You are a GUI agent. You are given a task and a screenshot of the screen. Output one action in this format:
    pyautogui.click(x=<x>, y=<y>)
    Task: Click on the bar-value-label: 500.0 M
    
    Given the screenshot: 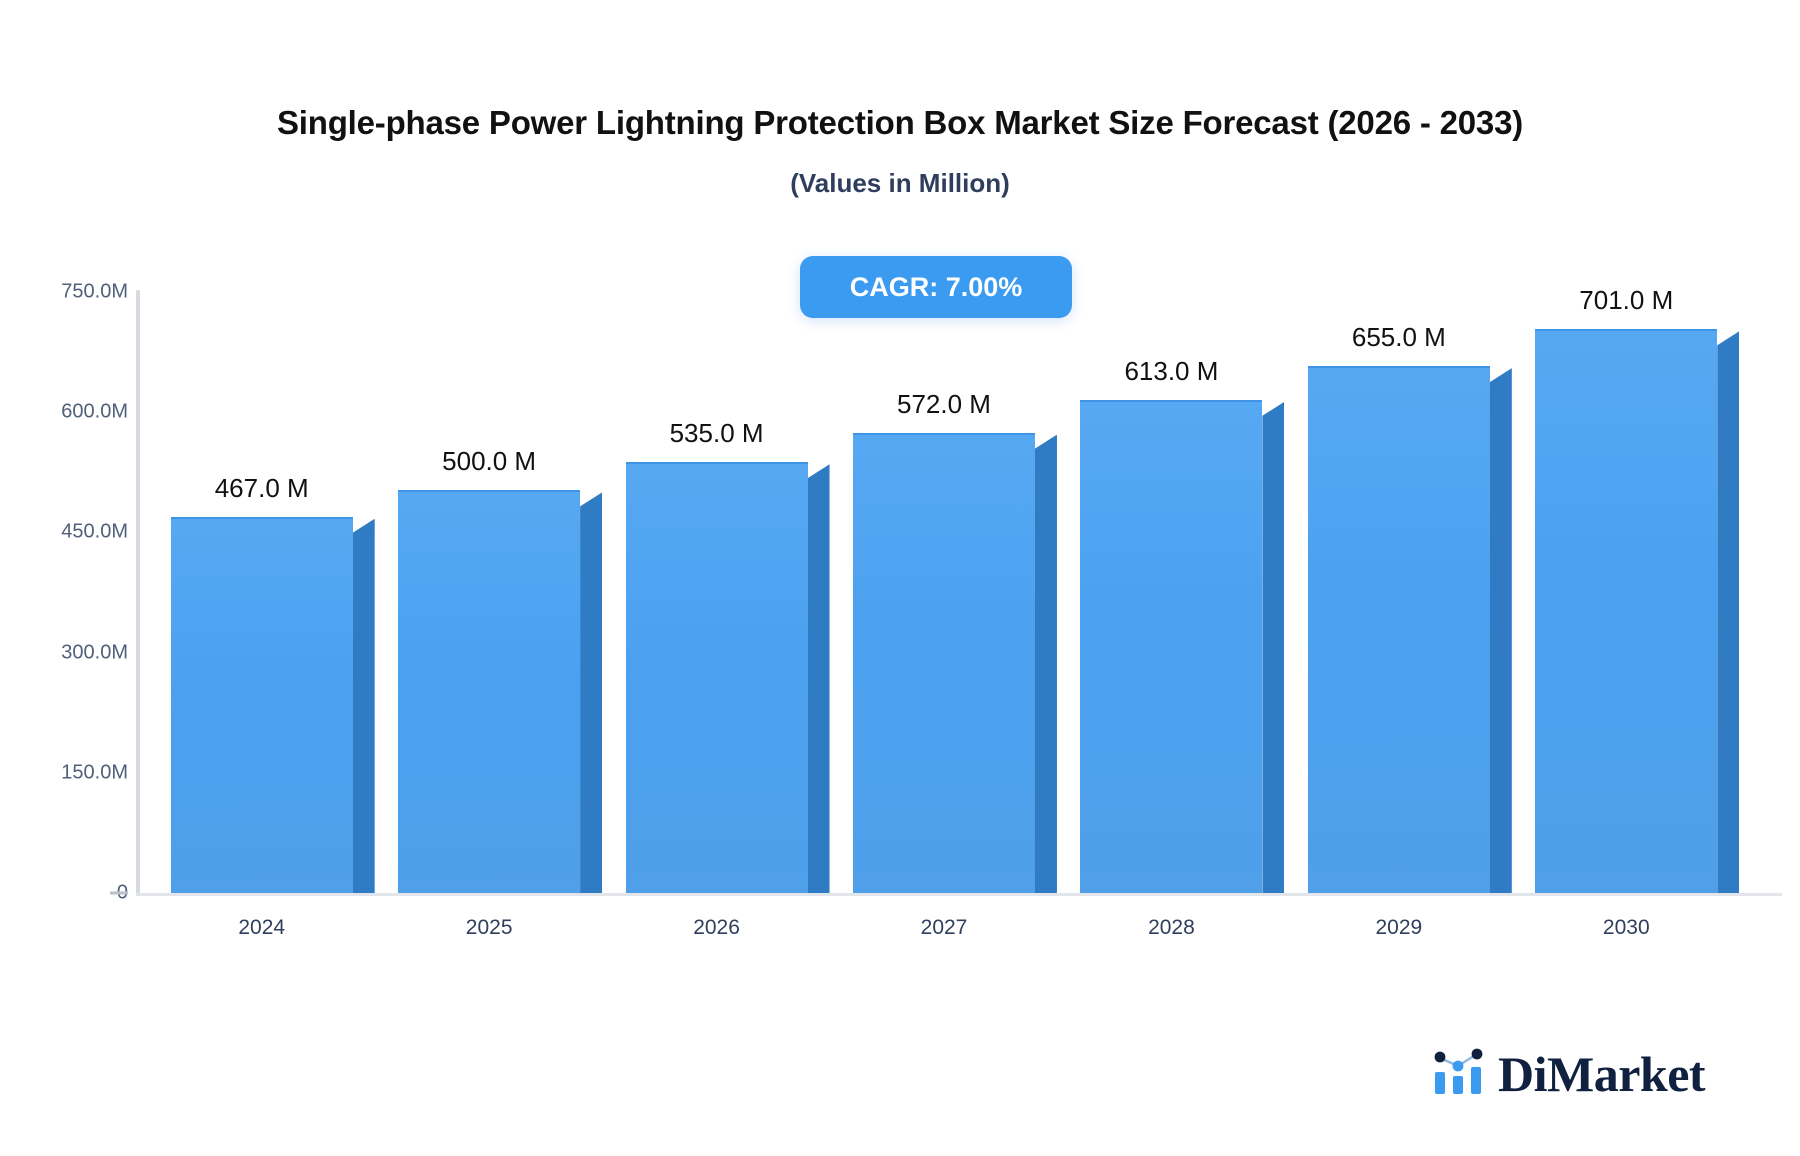 What is the action you would take?
    pyautogui.click(x=489, y=461)
    